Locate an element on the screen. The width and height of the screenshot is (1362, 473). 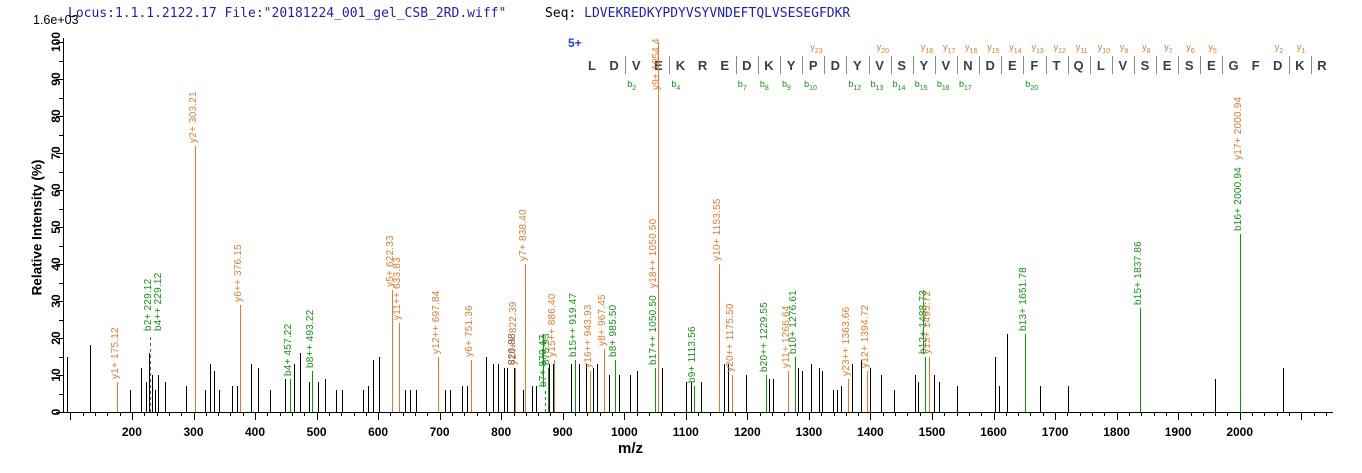
x-tick-label: 500 is located at coordinates (316, 432).